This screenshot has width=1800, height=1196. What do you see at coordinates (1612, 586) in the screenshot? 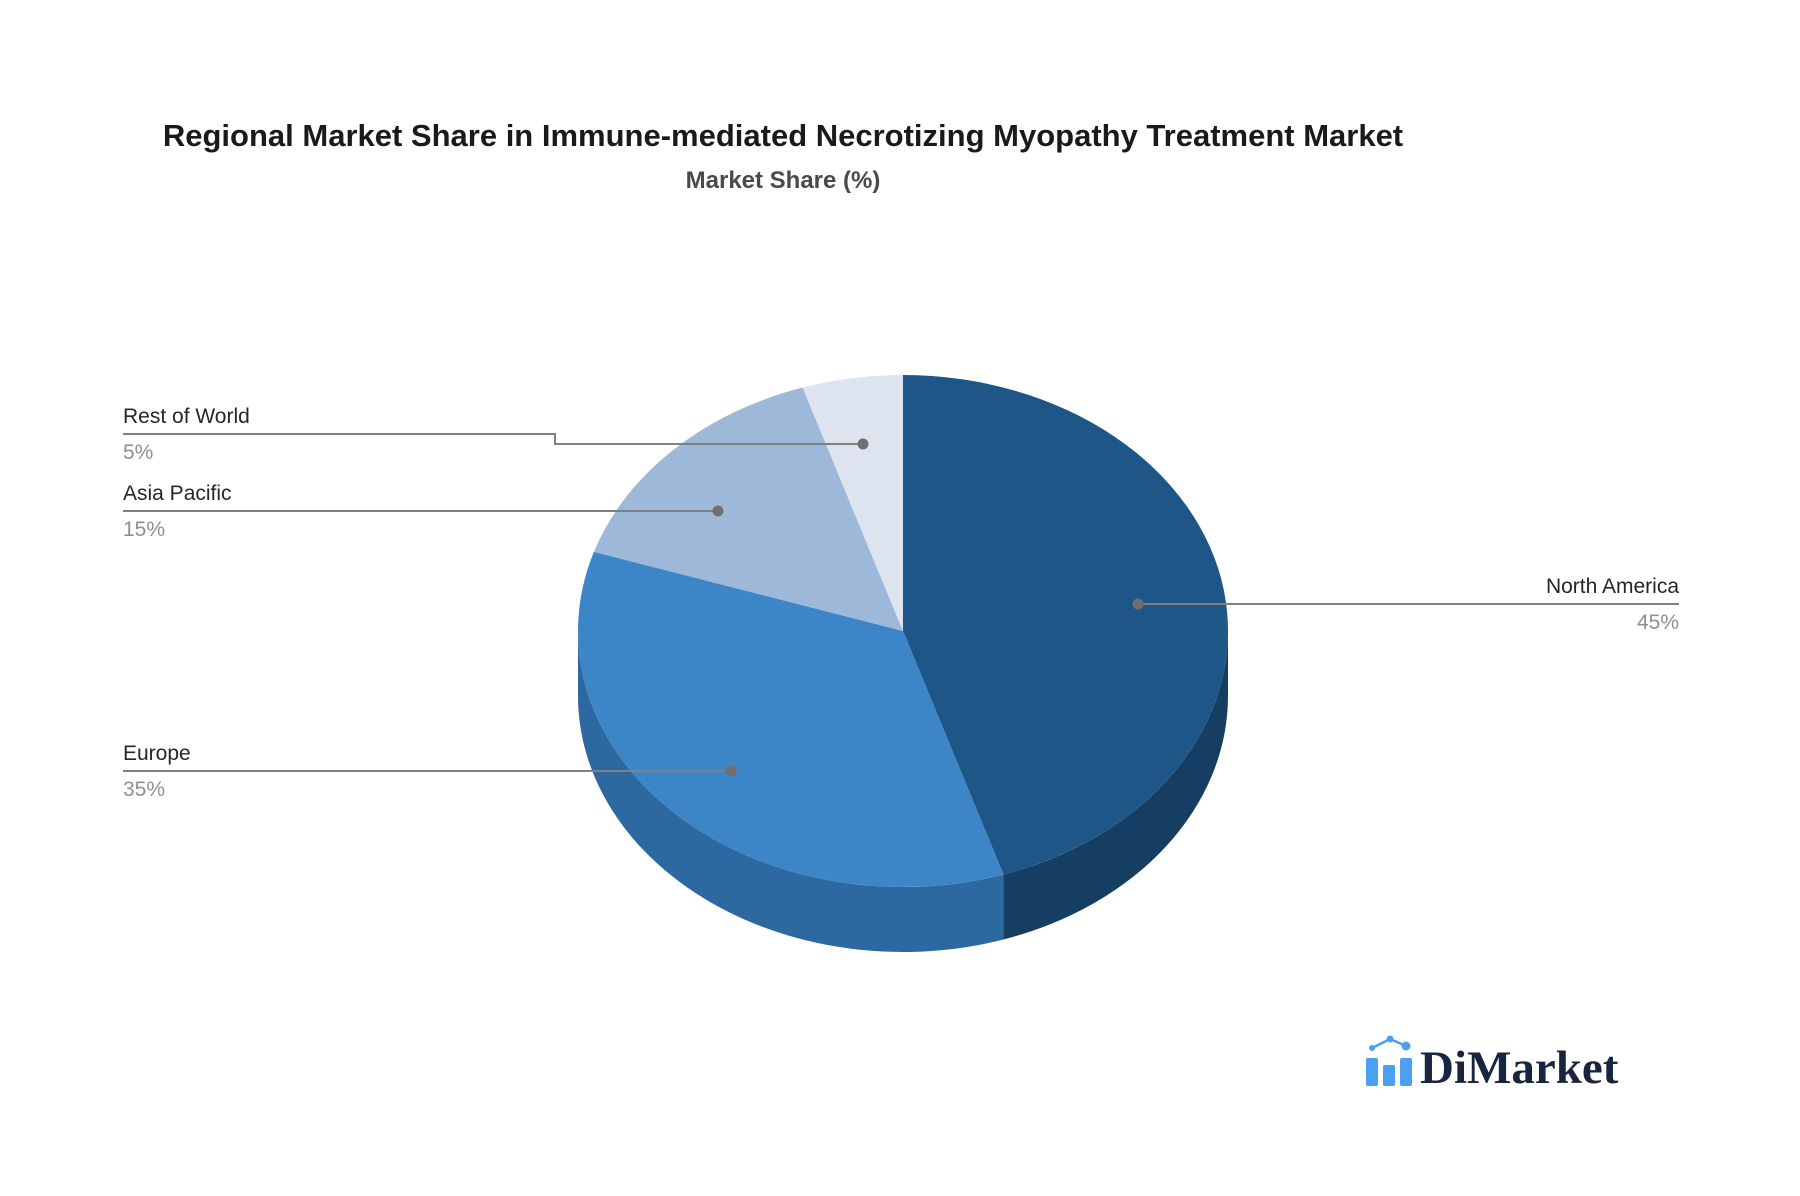
I see `label-north-america: North America` at bounding box center [1612, 586].